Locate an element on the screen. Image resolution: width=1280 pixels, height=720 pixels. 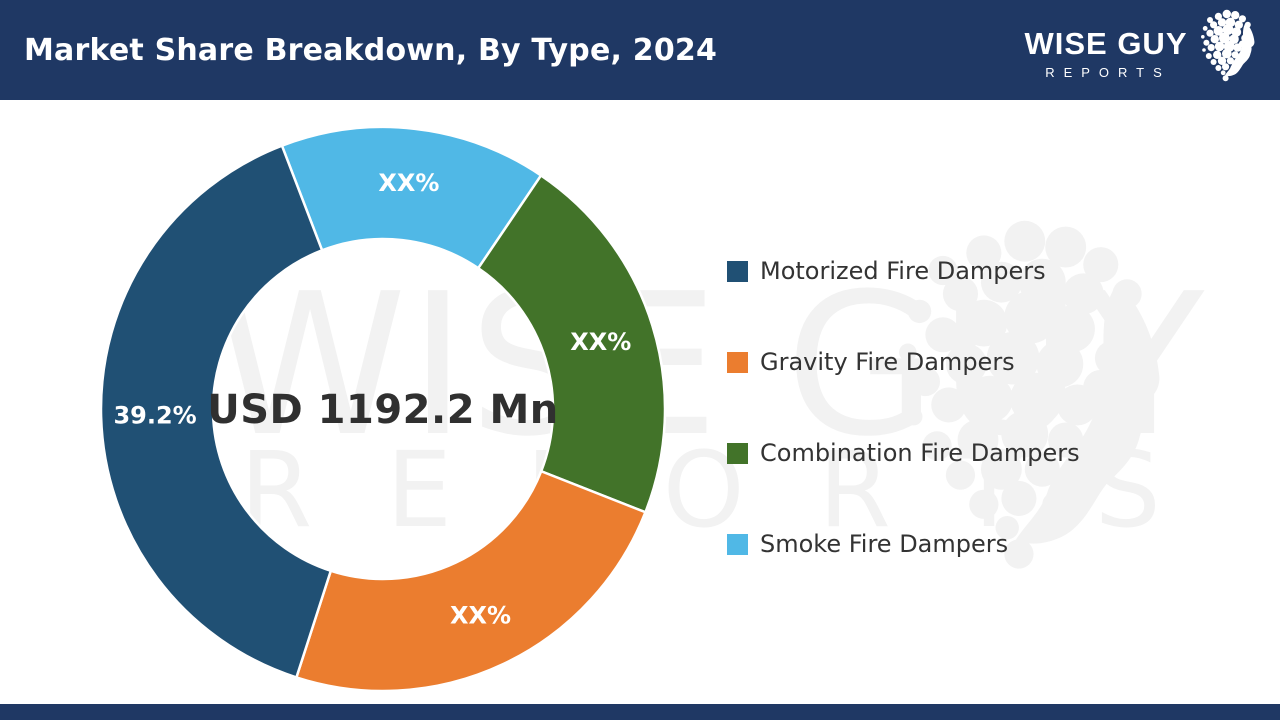
logo-reports-text: REPORTS is located at coordinates (1108, 72).